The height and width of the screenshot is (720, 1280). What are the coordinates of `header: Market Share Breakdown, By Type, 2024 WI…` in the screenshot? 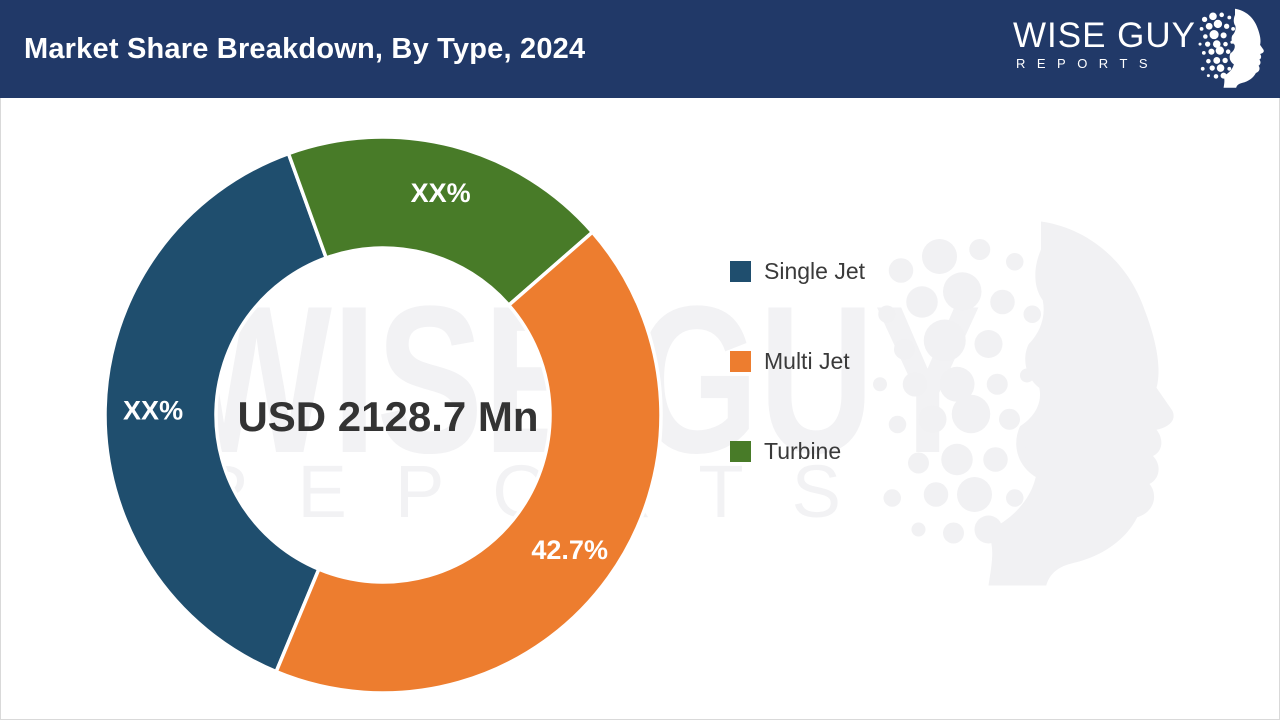 It's located at (640, 49).